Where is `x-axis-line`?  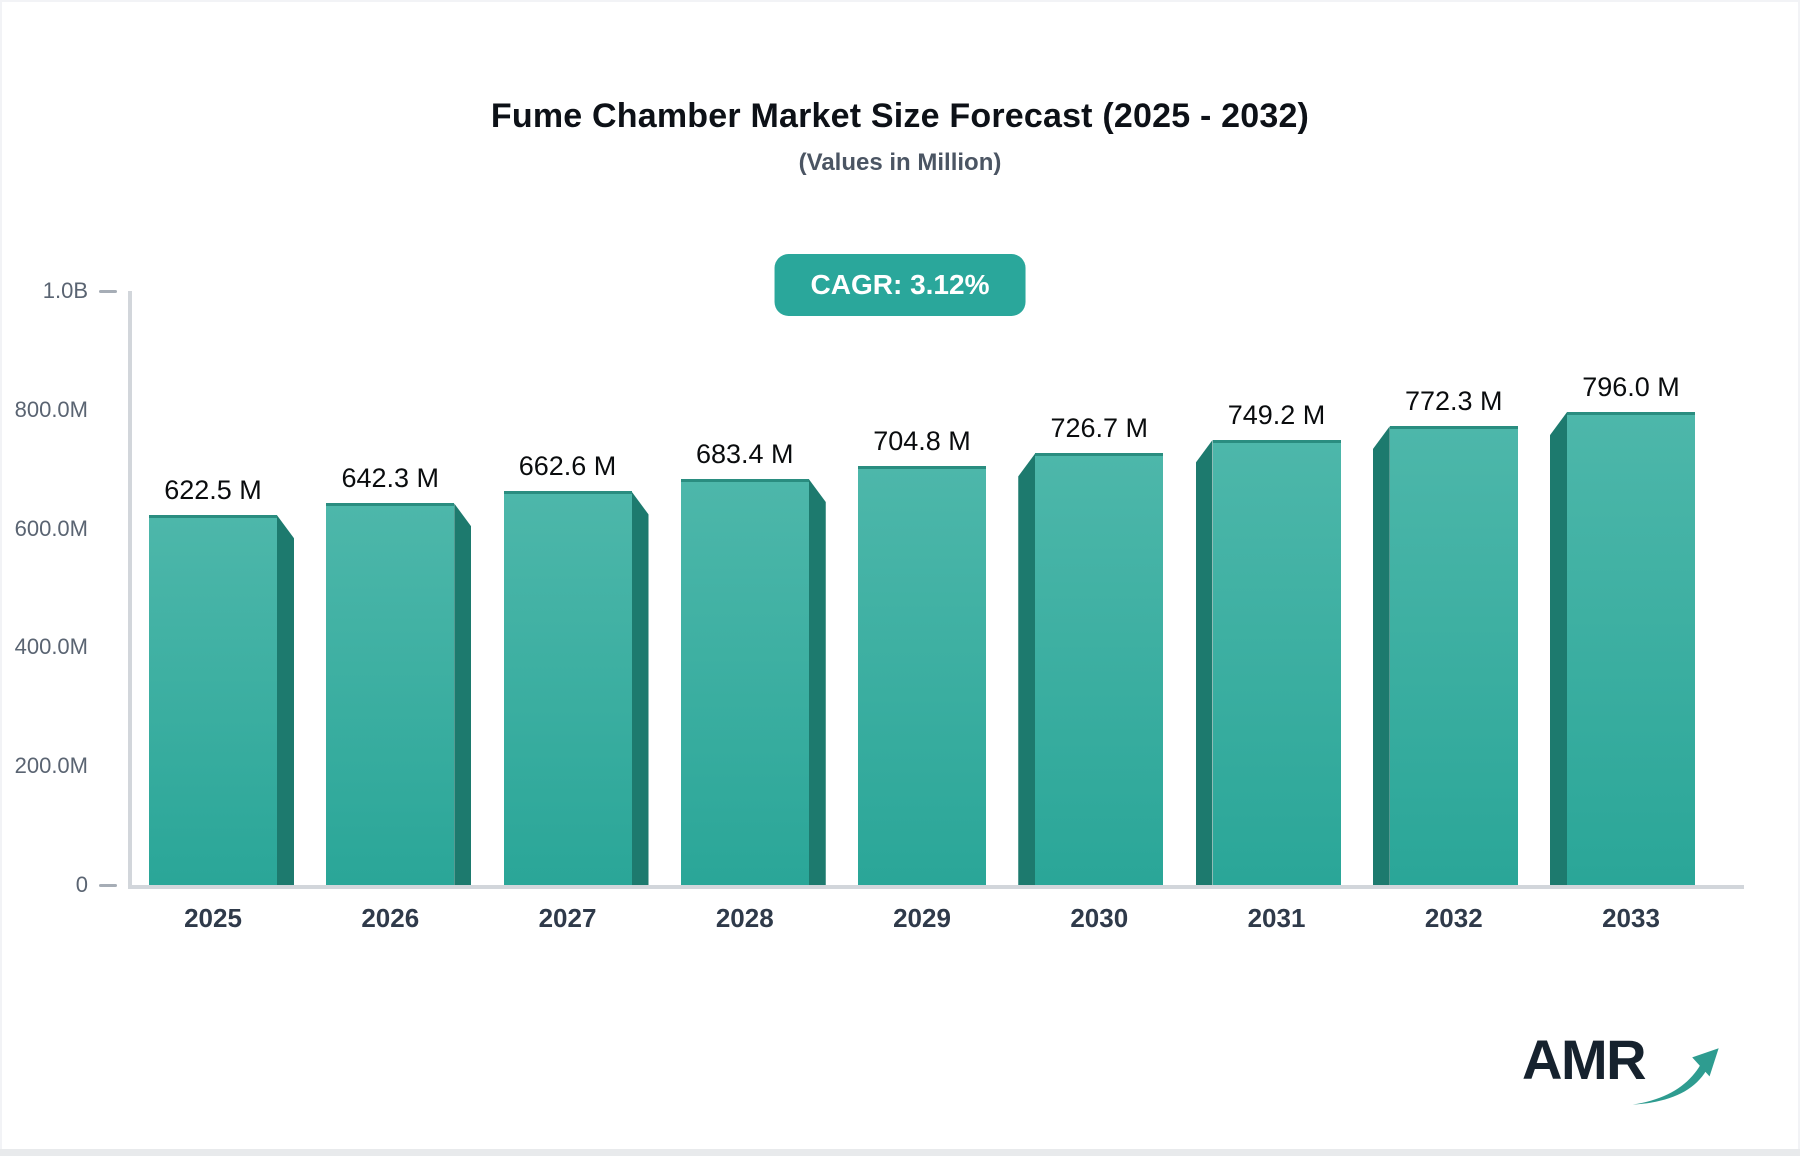
x-axis-line is located at coordinates (936, 887).